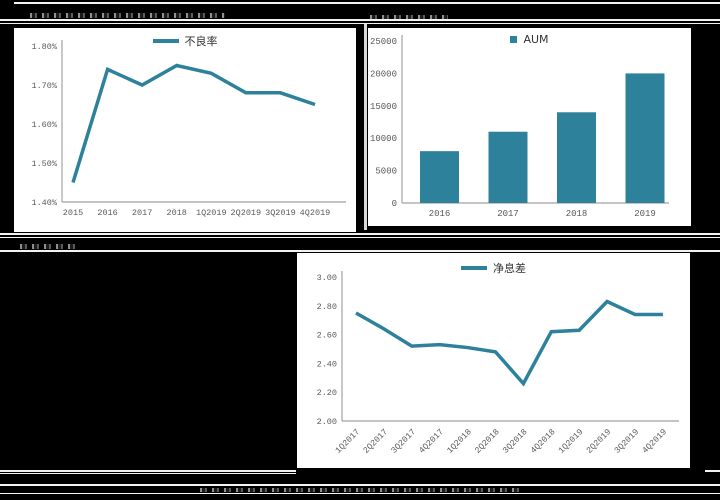 The image size is (720, 500). I want to click on y-tick-label: 20000, so click(383, 74).